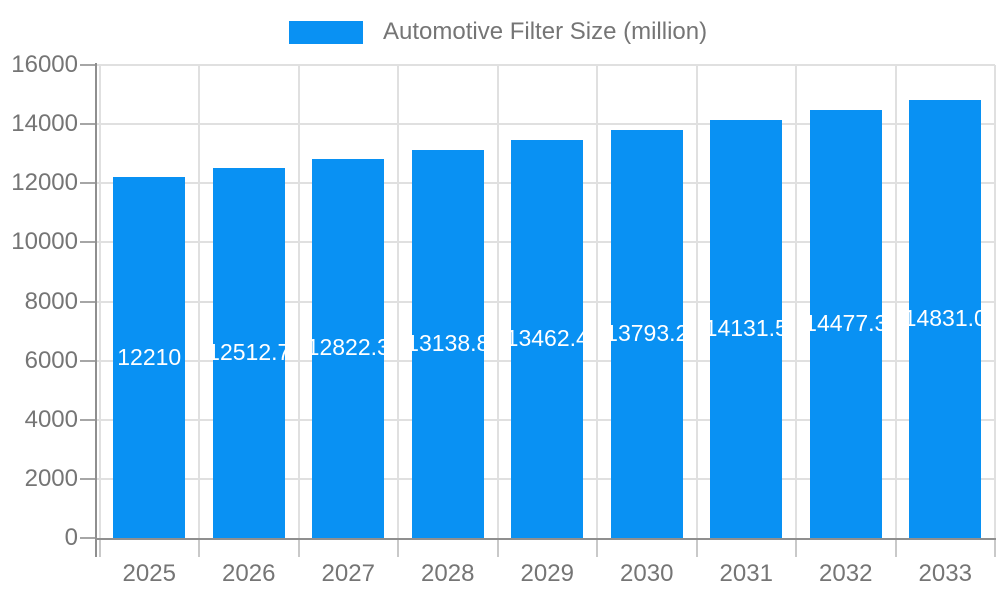 The width and height of the screenshot is (1000, 600). What do you see at coordinates (44, 124) in the screenshot?
I see `y-axis-label: 14000` at bounding box center [44, 124].